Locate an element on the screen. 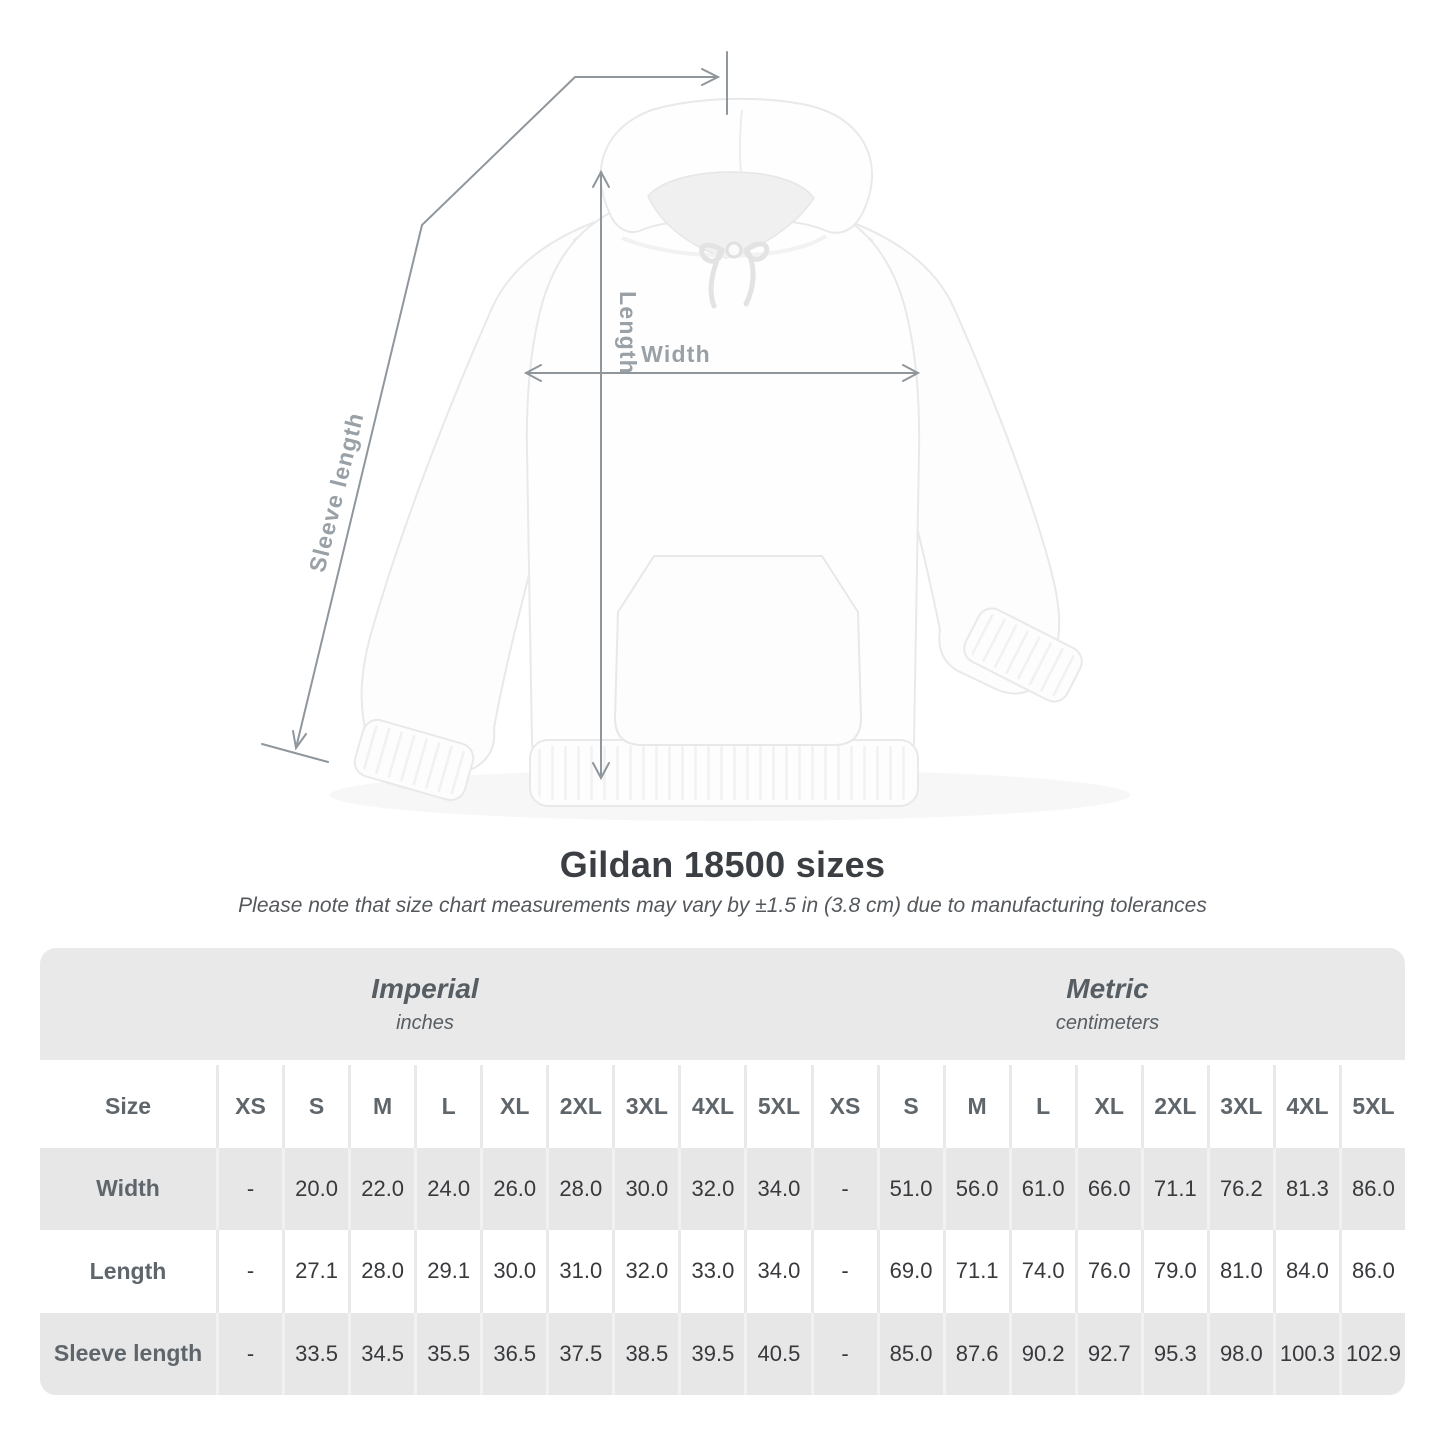 This screenshot has height=1445, width=1445. width-arrowhead-left is located at coordinates (532, 373).